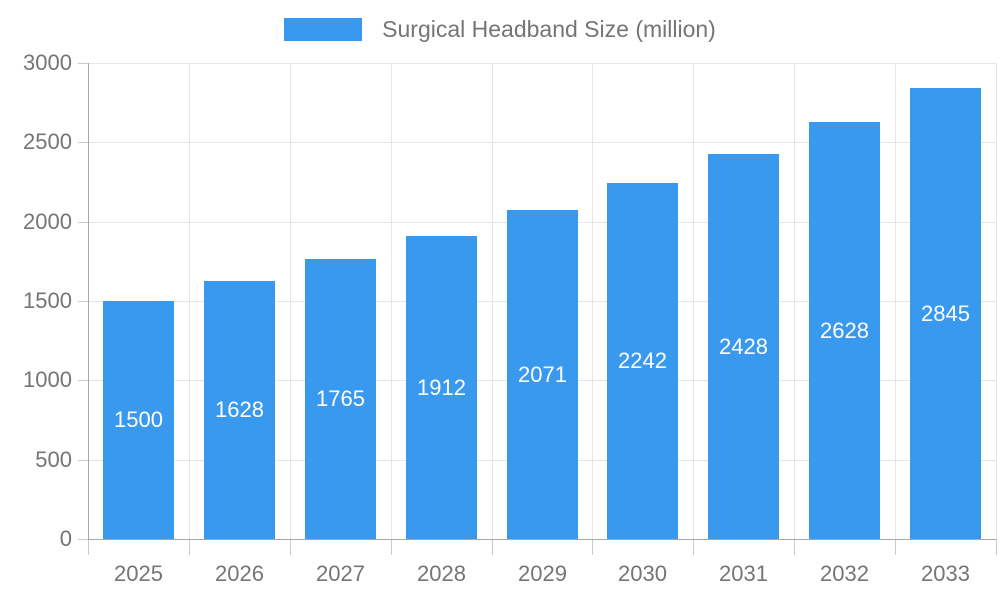  I want to click on legend-swatch, so click(323, 29).